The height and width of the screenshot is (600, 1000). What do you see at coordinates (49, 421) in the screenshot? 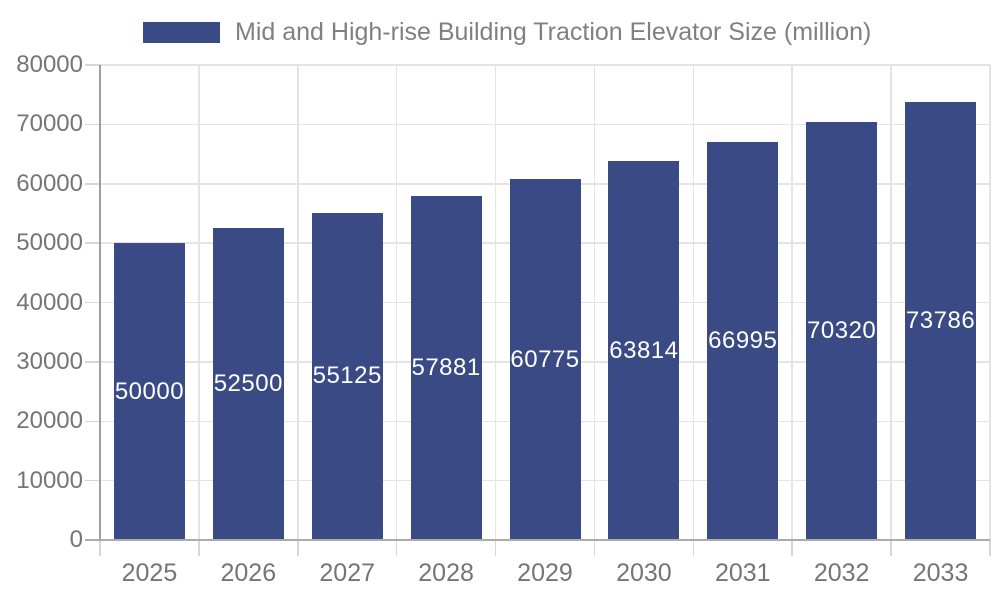
I see `y-axis-tick-label: 20000` at bounding box center [49, 421].